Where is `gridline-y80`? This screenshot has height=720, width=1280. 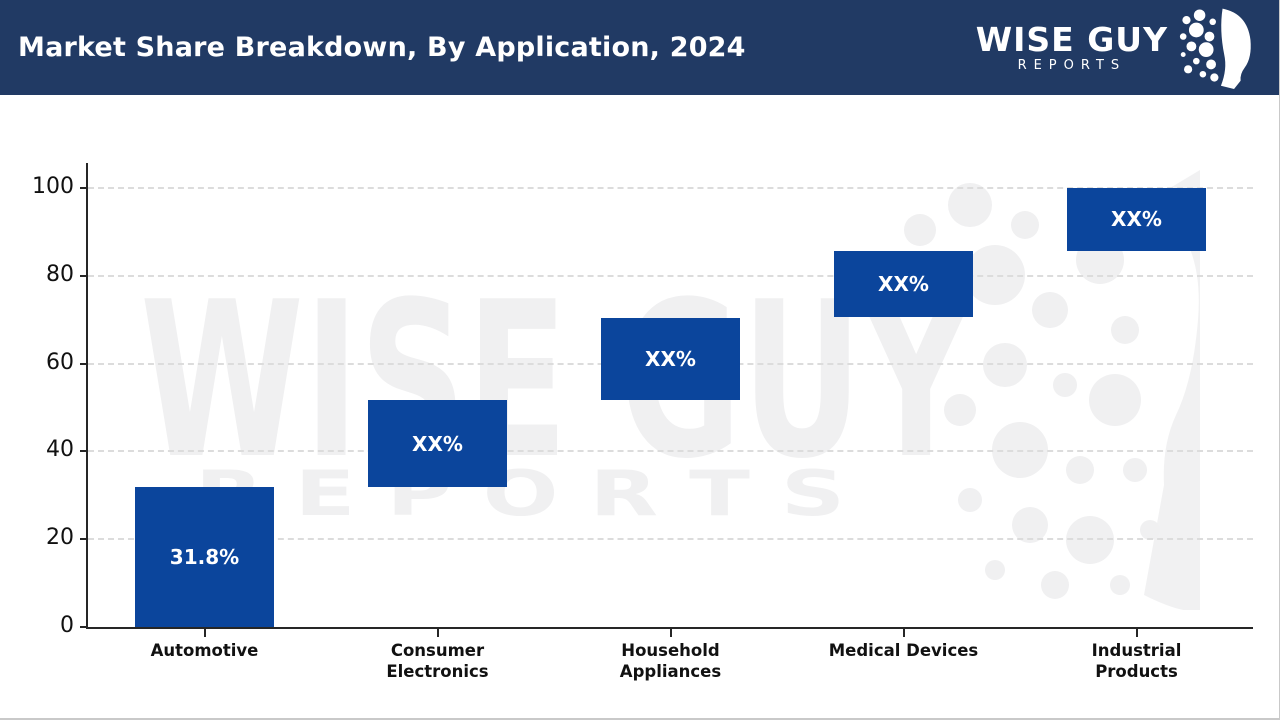
gridline-y80 is located at coordinates (670, 275).